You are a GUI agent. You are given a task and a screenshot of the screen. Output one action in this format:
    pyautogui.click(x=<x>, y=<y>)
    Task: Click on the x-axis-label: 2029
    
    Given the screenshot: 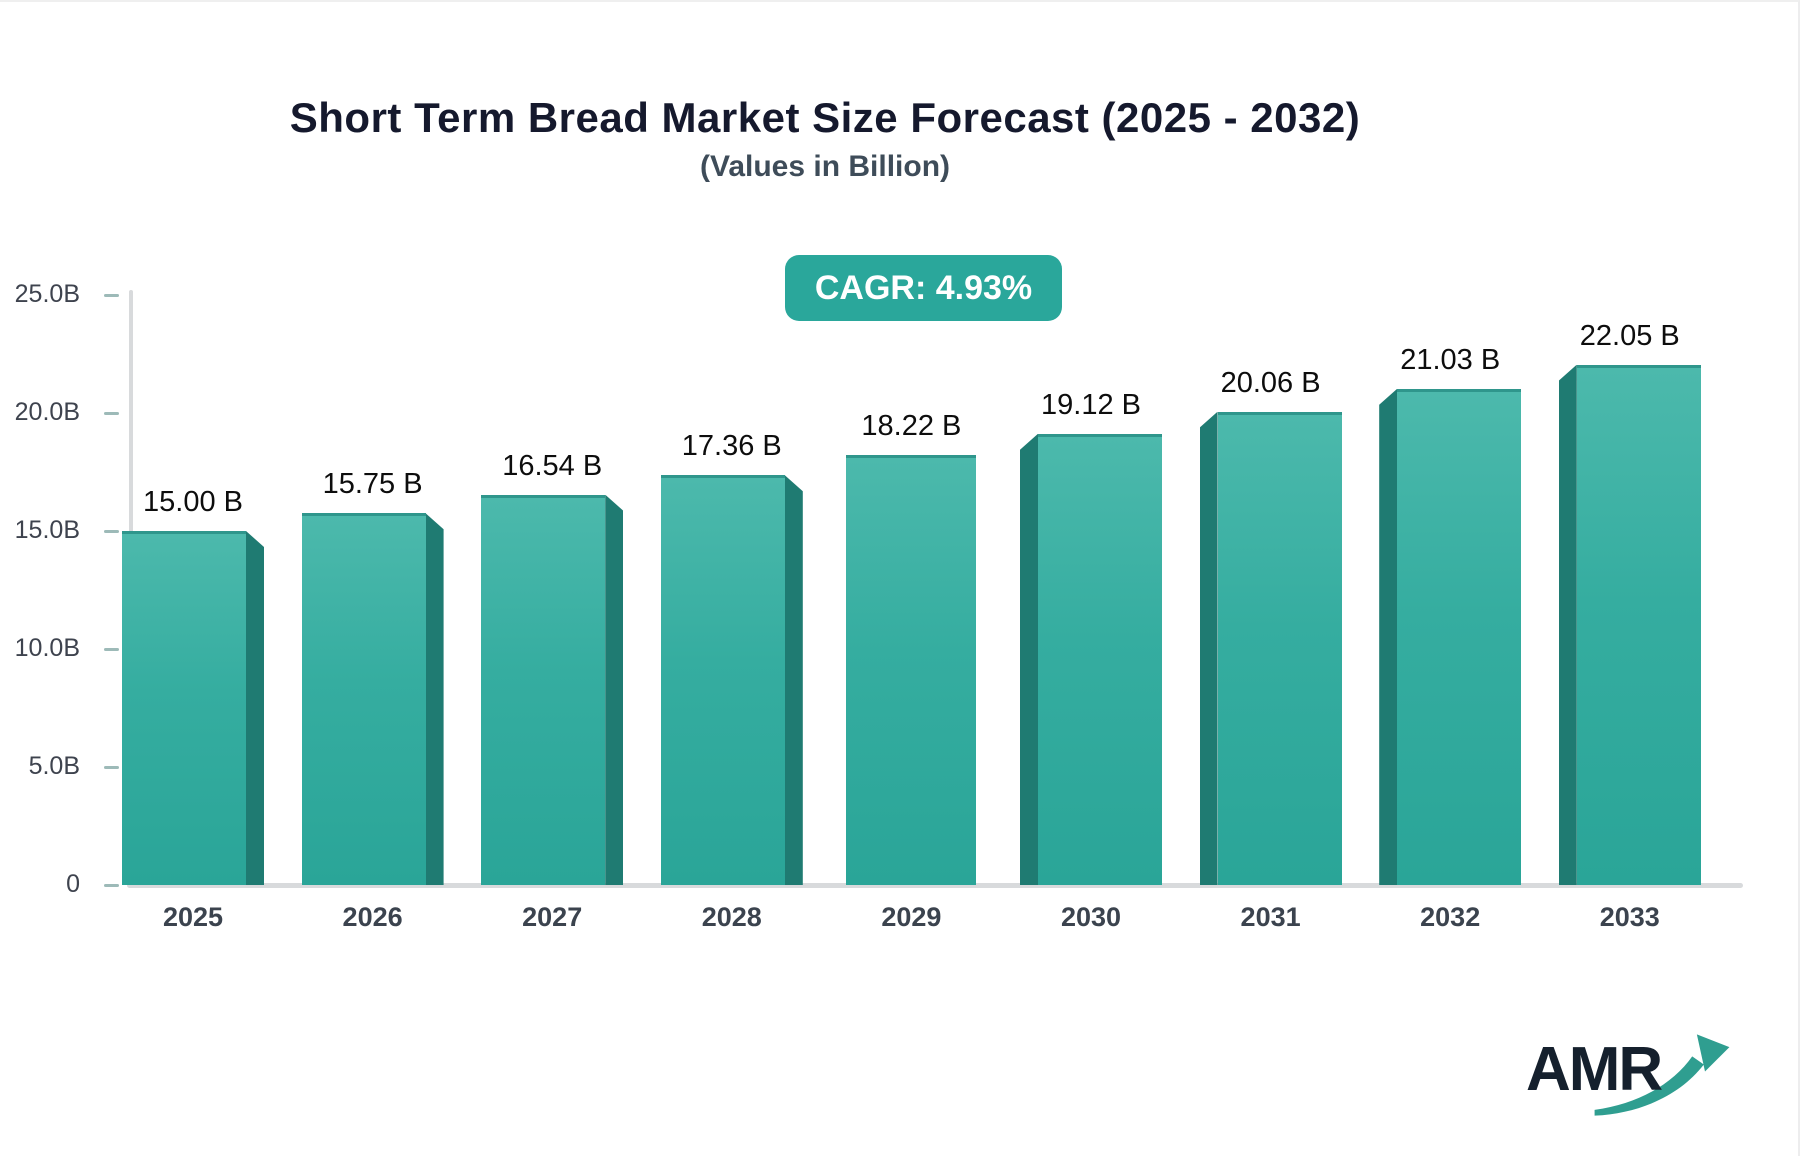 What is the action you would take?
    pyautogui.click(x=911, y=917)
    